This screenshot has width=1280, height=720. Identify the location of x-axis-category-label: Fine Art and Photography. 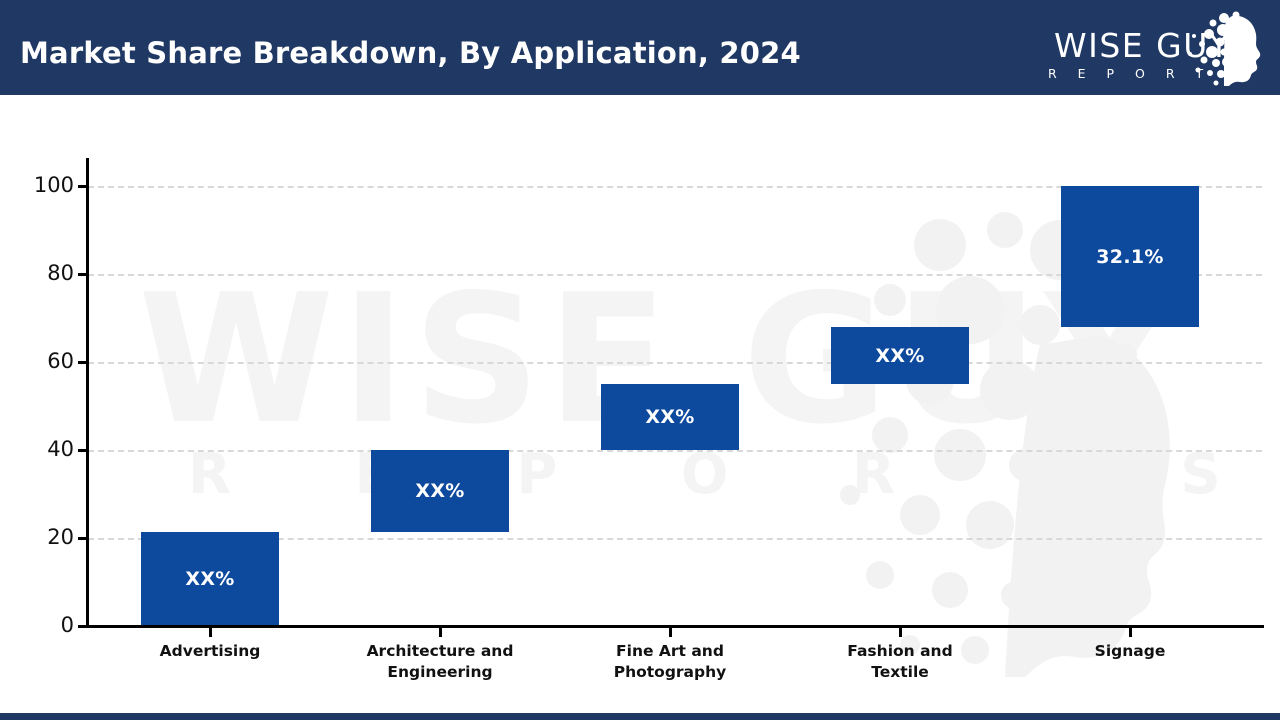
(670, 661).